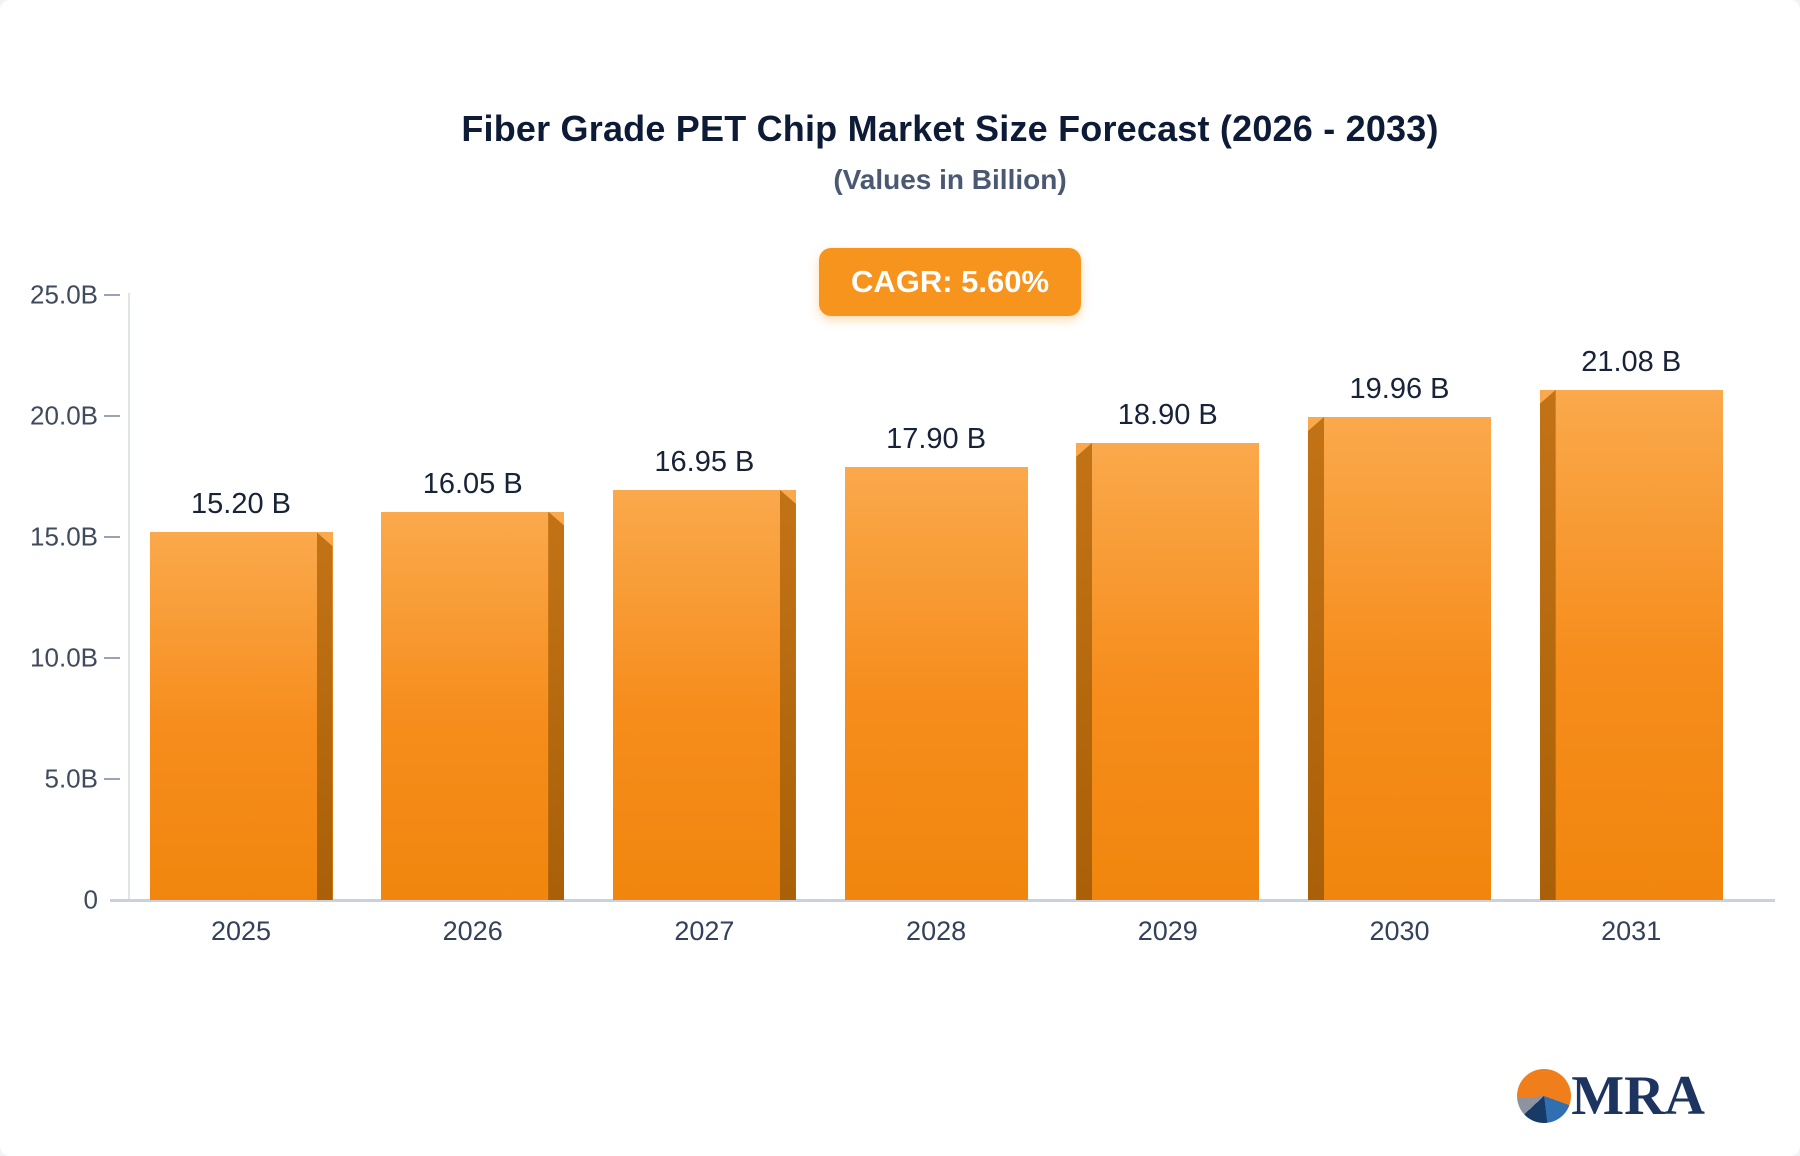 The height and width of the screenshot is (1156, 1800). I want to click on y-axis-line, so click(129, 597).